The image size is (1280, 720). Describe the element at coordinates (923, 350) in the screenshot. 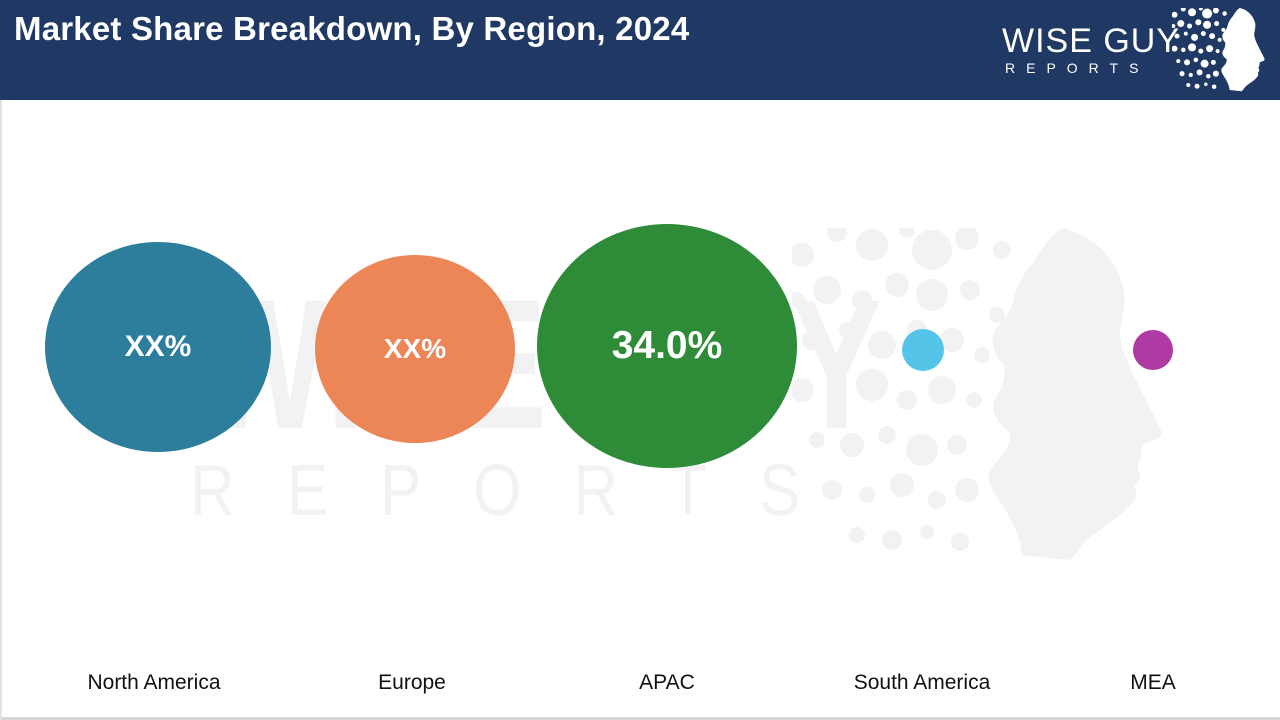

I see `bubble-south-america` at that location.